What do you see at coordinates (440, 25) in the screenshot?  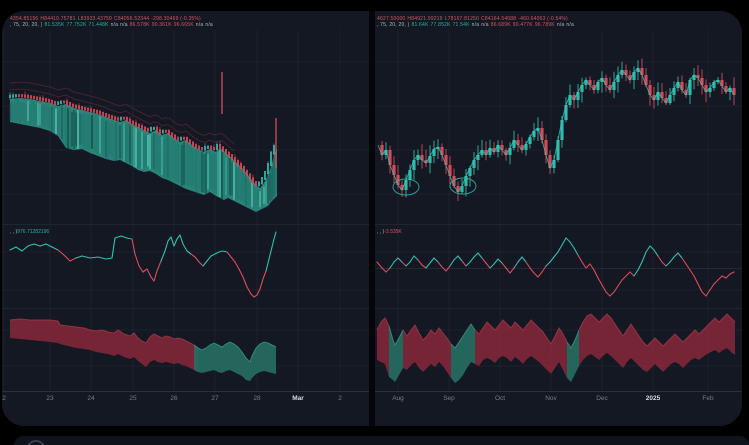 I see `text-segment: 77.852K` at bounding box center [440, 25].